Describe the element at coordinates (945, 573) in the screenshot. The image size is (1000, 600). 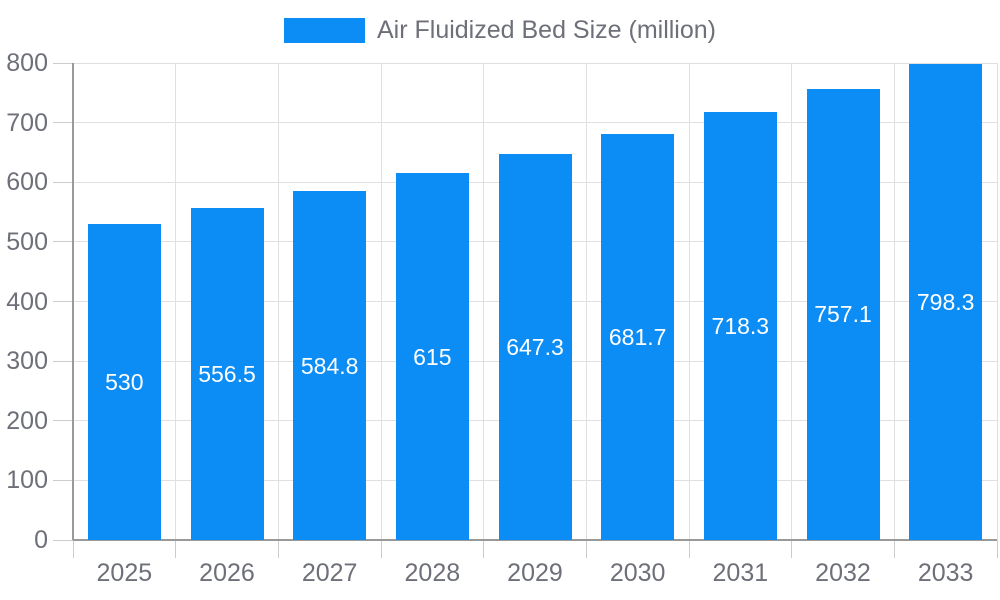
I see `x-axis-tick-label: 2033` at that location.